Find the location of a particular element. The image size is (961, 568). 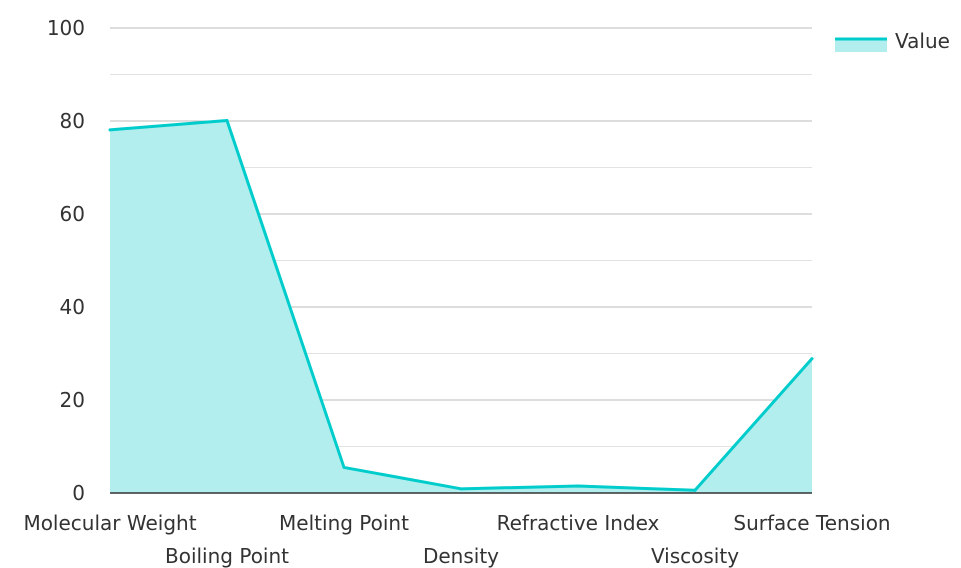

y-tick-label: 100 is located at coordinates (66, 28).